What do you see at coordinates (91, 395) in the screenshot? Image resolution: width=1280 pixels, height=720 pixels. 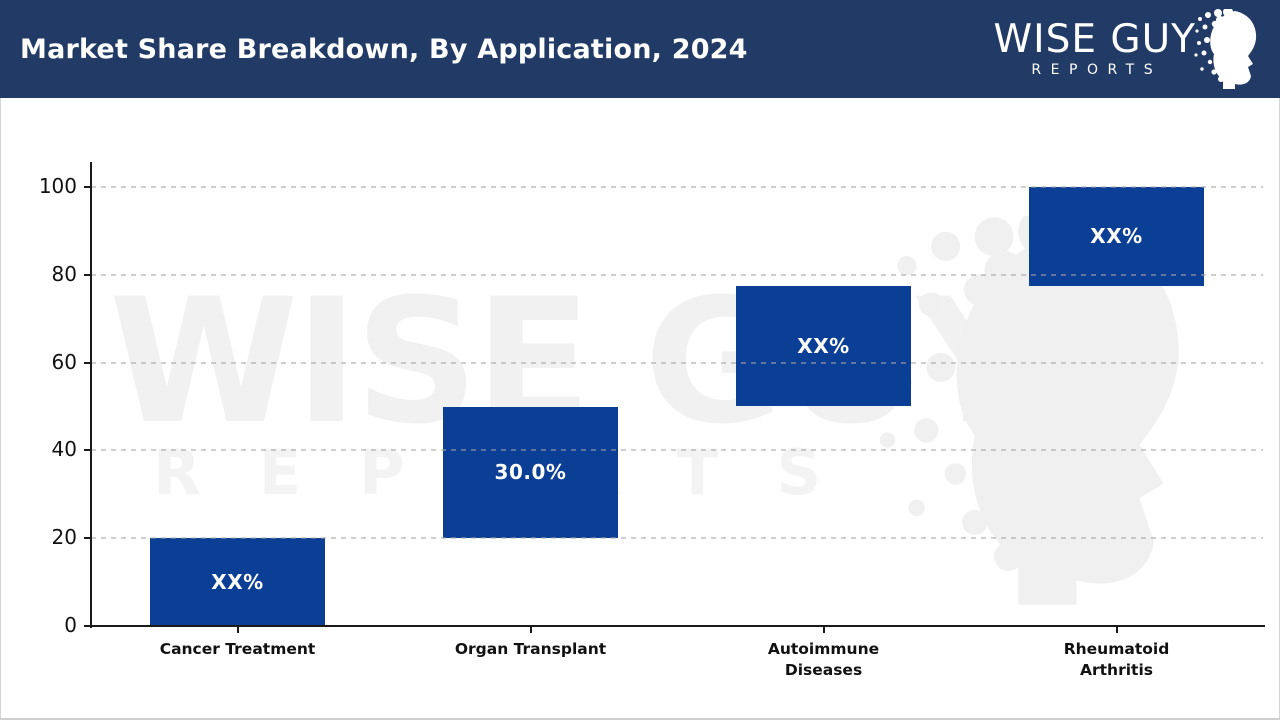 I see `y-axis-spine` at bounding box center [91, 395].